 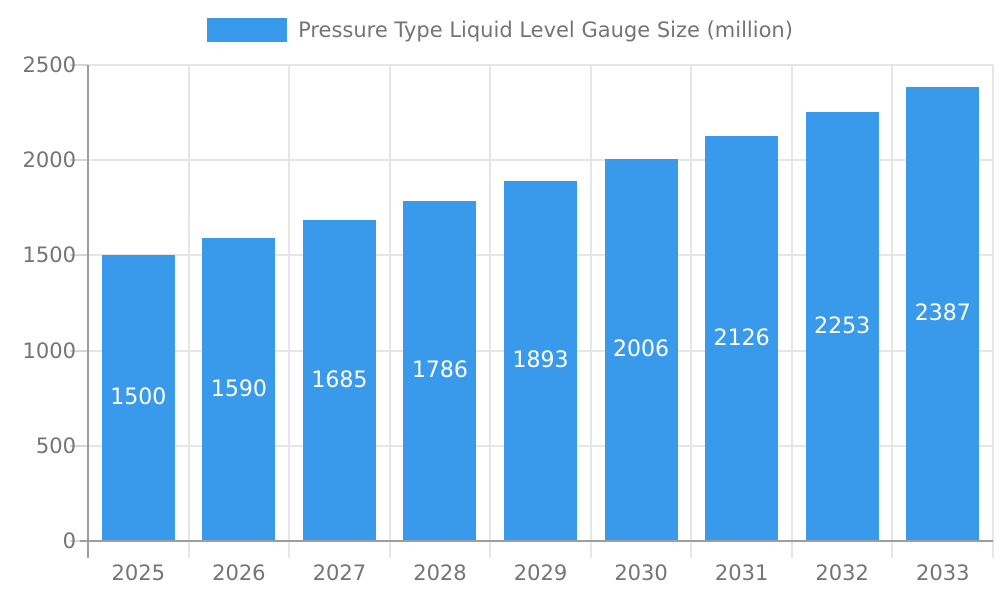 I want to click on bar-value-label: 2253, so click(x=842, y=326).